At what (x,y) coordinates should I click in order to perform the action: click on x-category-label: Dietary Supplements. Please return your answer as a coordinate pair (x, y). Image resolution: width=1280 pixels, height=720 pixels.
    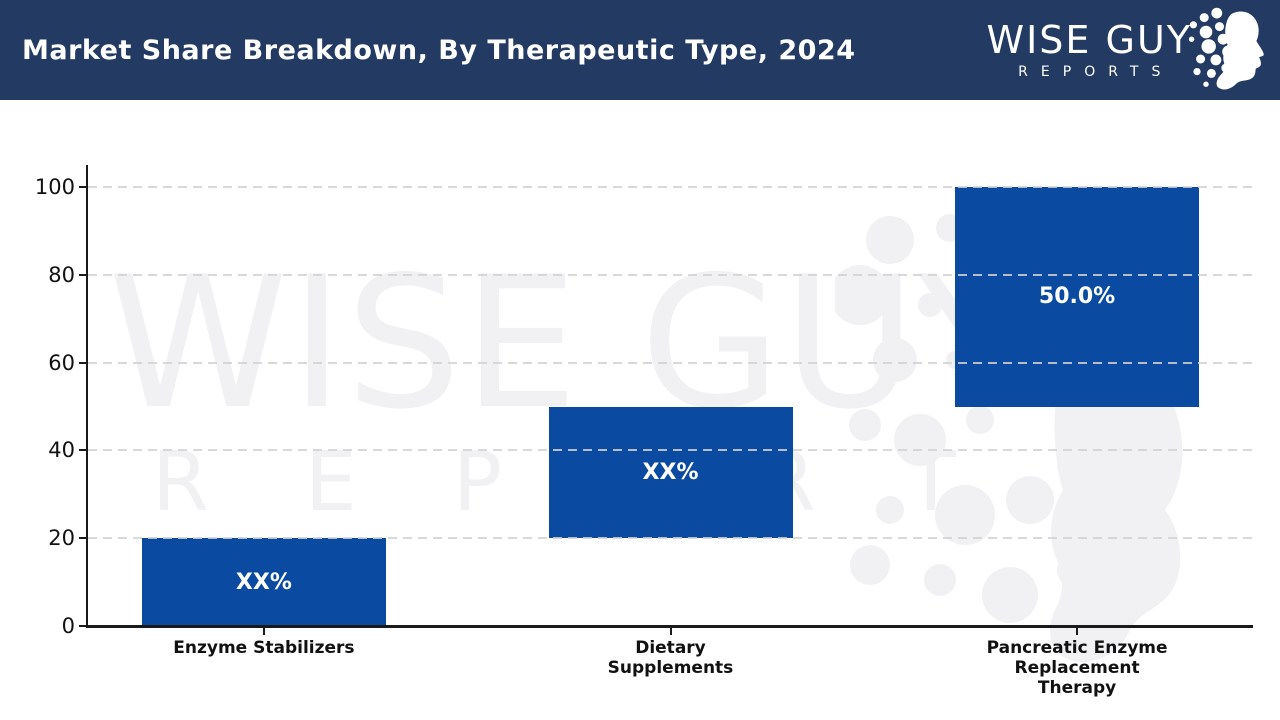
    Looking at the image, I should click on (670, 658).